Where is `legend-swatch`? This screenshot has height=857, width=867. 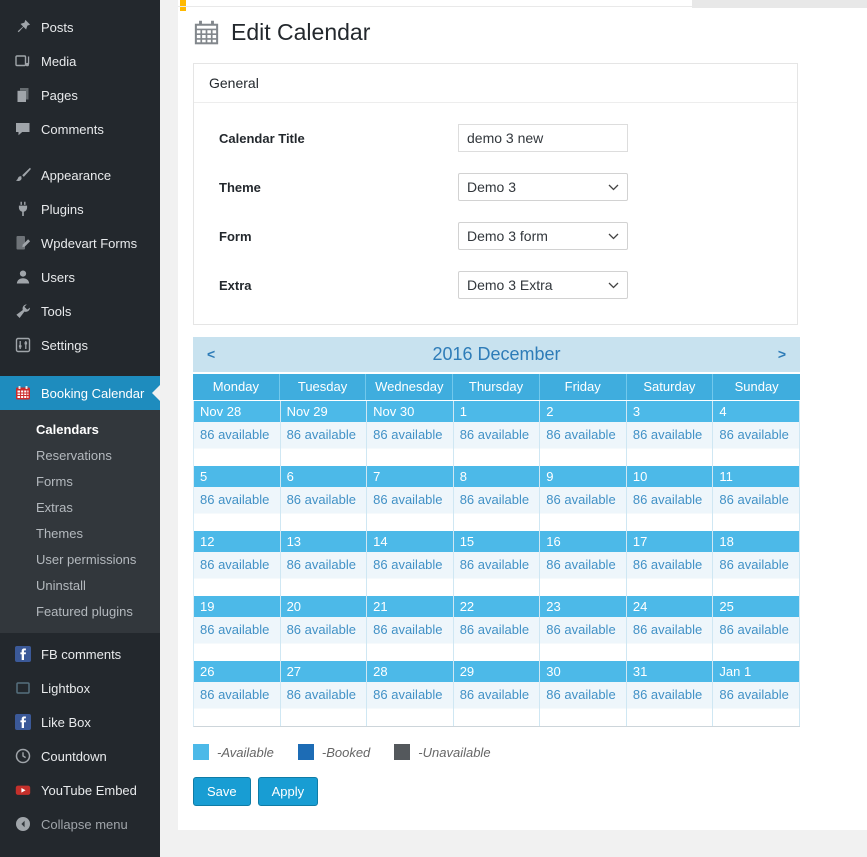
legend-swatch is located at coordinates (402, 752).